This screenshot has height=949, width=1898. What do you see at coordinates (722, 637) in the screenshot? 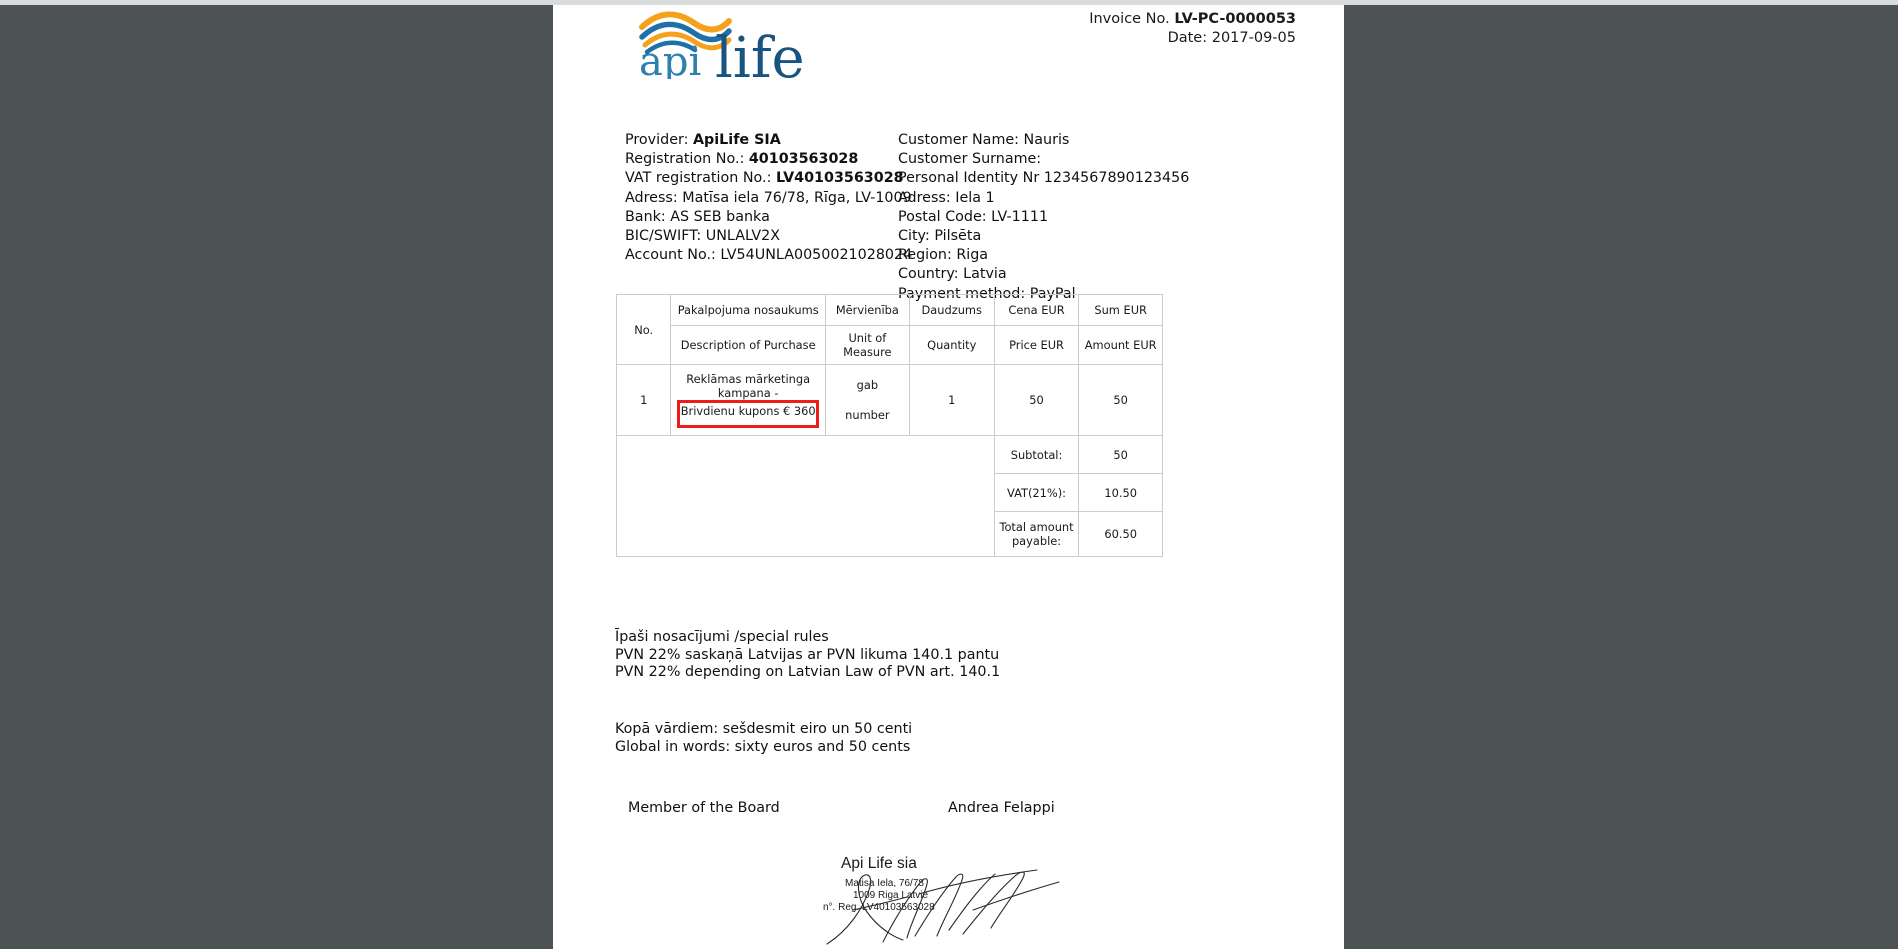
I see `notes-line-1: Īpaši nosacījumi /special rules` at bounding box center [722, 637].